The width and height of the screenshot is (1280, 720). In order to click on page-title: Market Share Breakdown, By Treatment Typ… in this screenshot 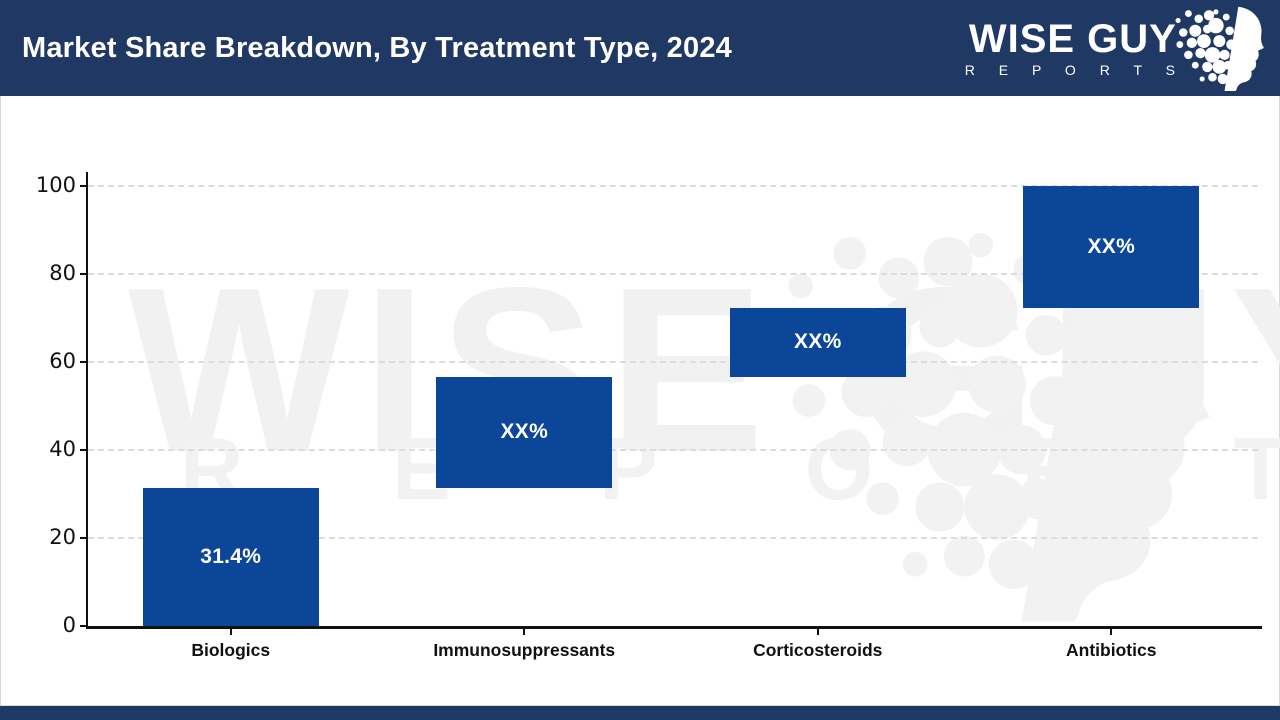, I will do `click(377, 47)`.